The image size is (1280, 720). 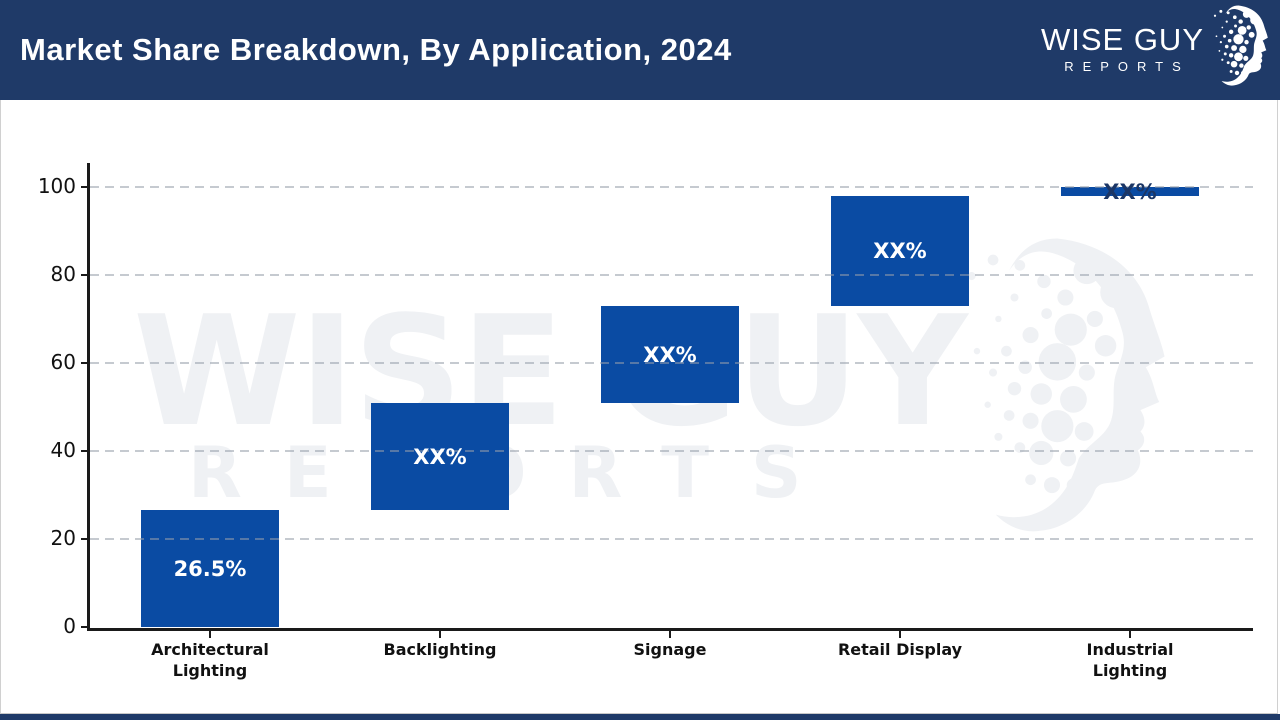 I want to click on brand-subname: REPORTS, so click(x=1127, y=66).